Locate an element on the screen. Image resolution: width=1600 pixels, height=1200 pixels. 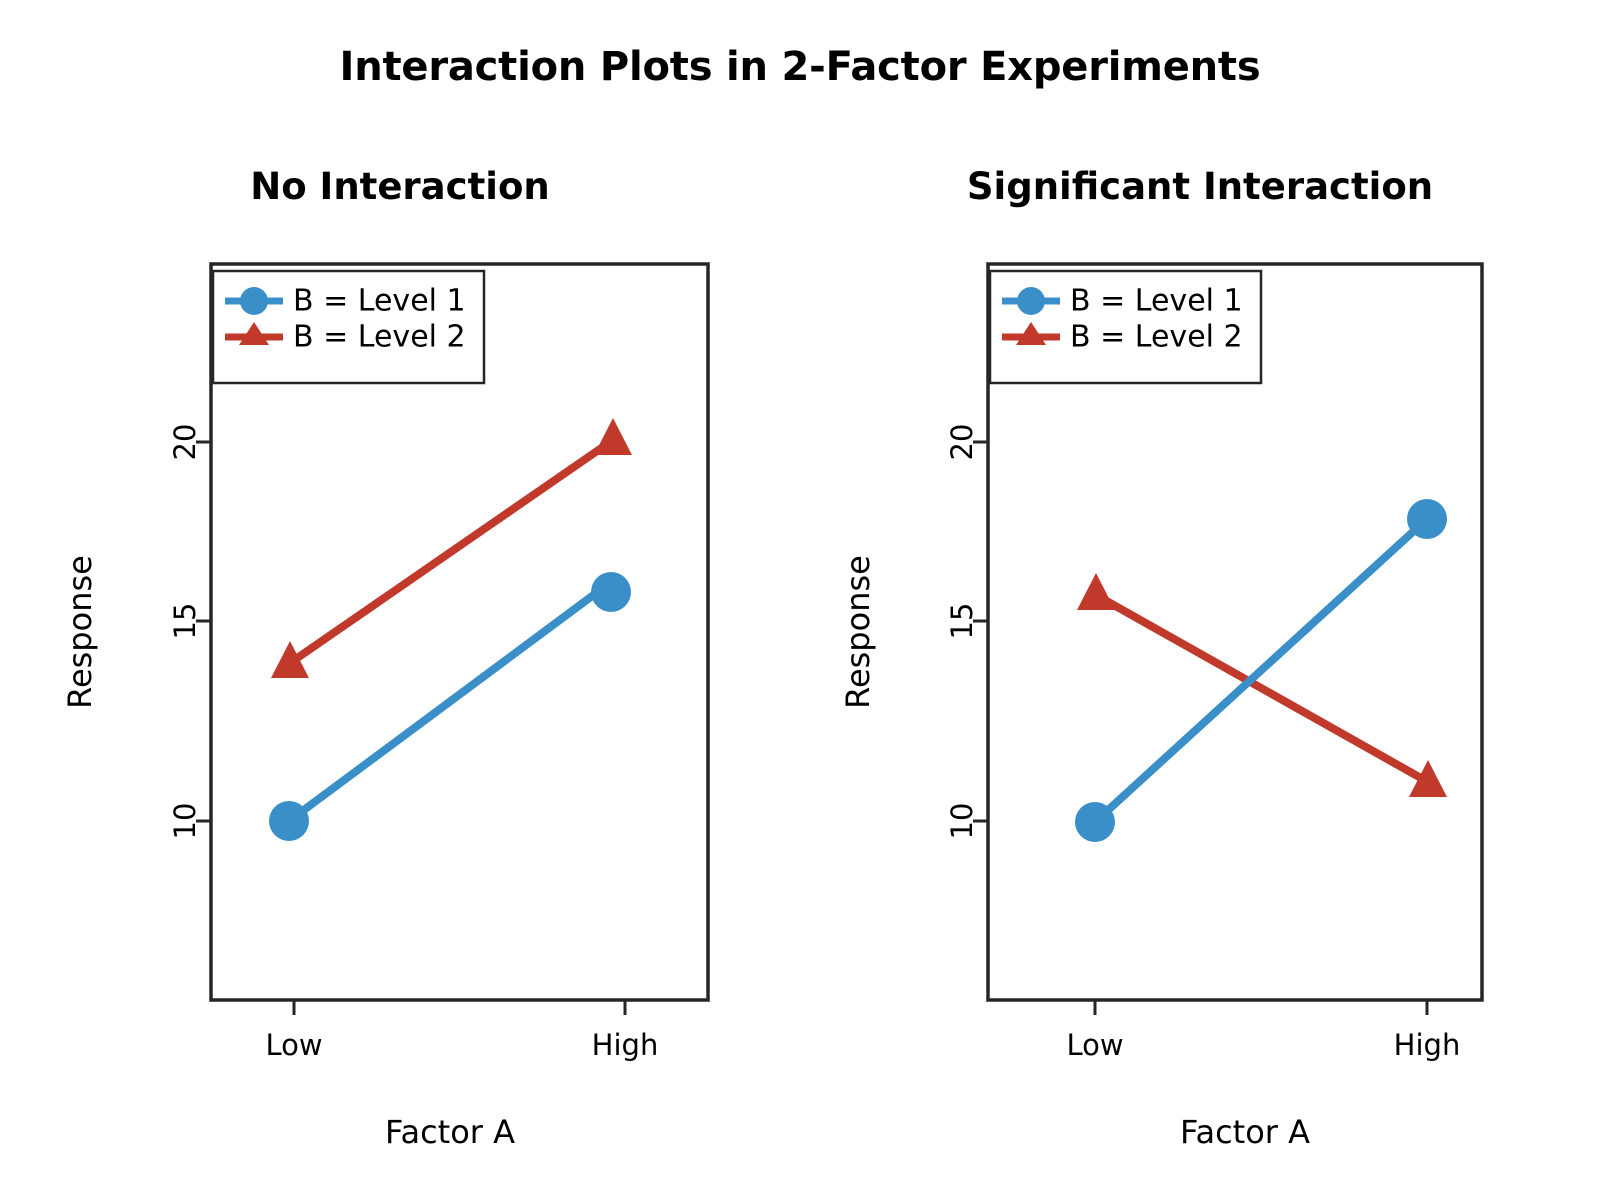
panel-title-no-interaction: No Interaction is located at coordinates (400, 186).